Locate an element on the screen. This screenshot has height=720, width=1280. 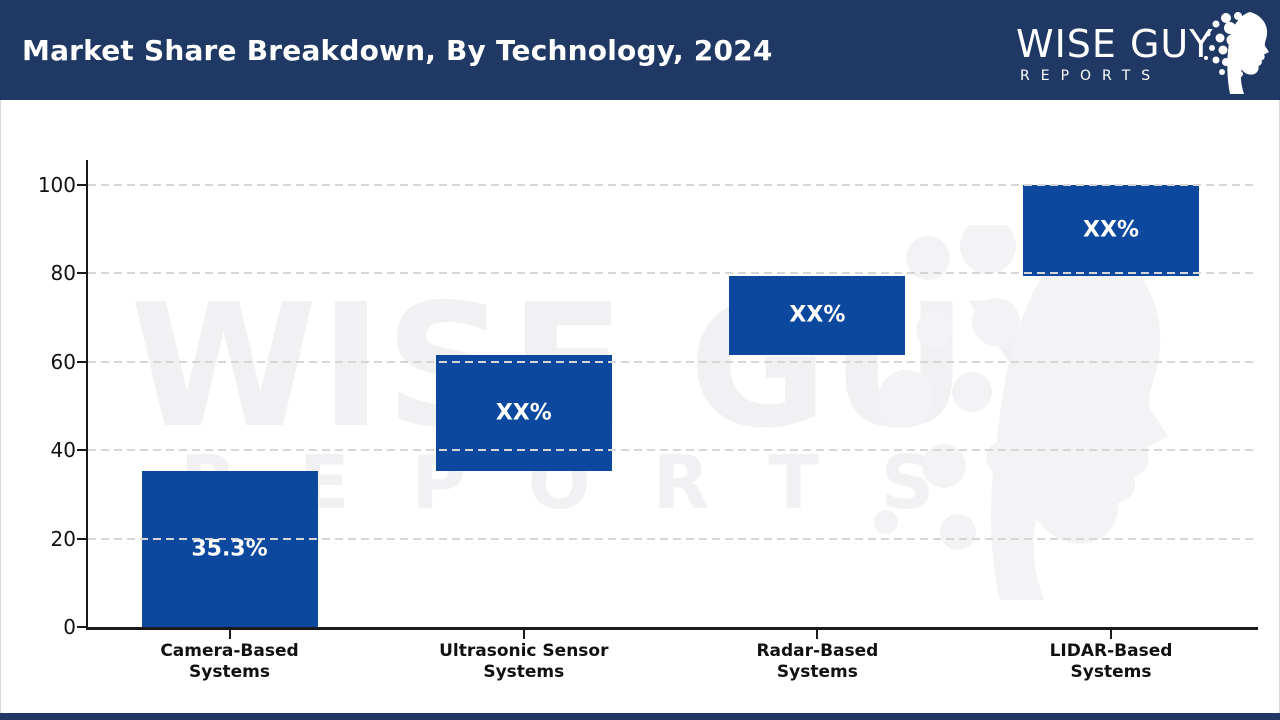
y-tick-label: 40 is located at coordinates (63, 450).